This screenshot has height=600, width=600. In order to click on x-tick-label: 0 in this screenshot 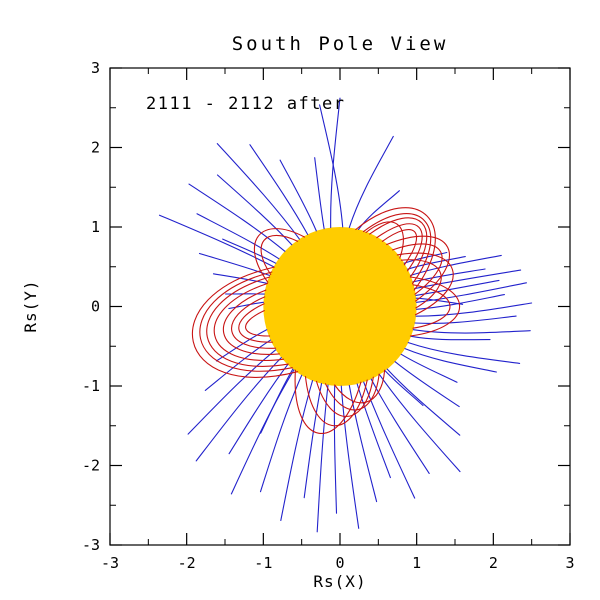, I will do `click(339, 563)`.